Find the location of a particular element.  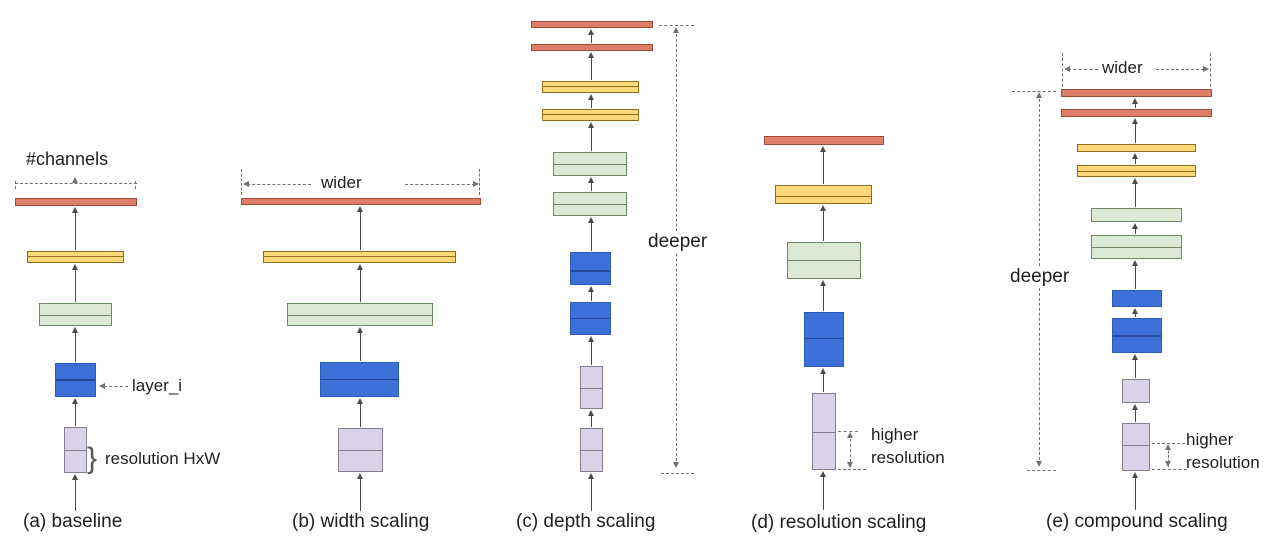

wider-arrow-left-icon is located at coordinates (246, 184).